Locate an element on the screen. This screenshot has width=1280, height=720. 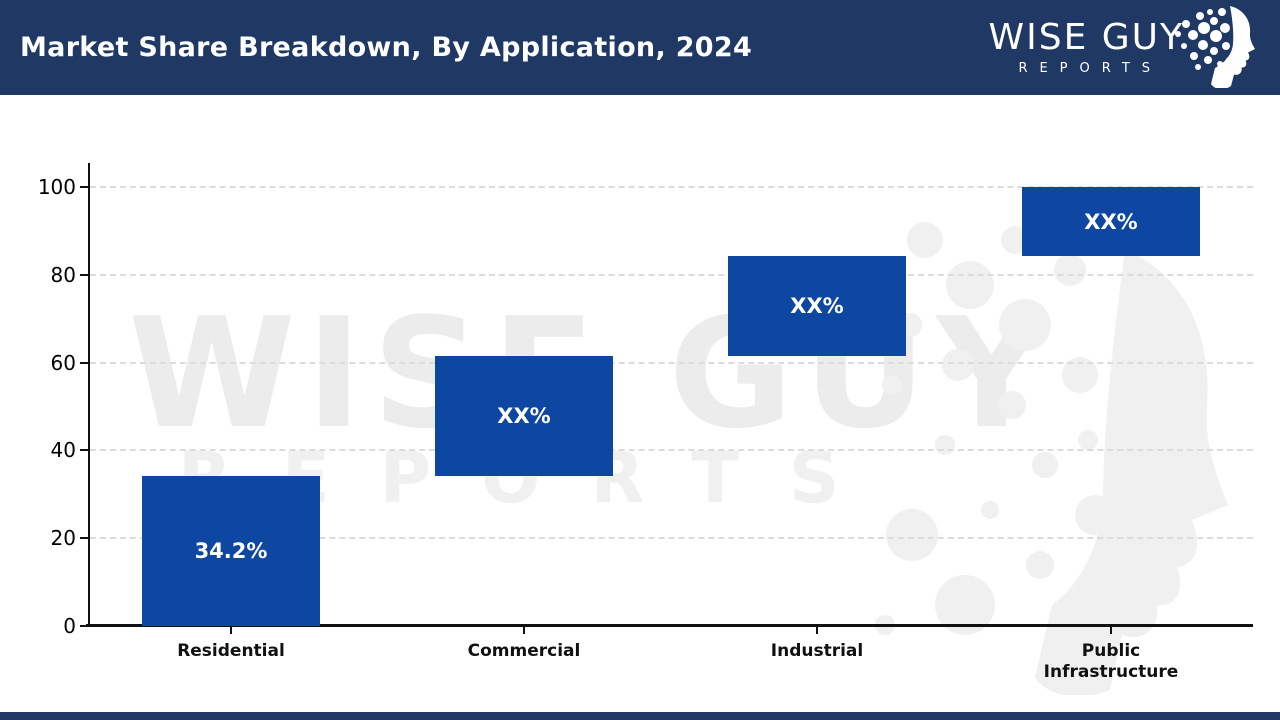
footer-bar is located at coordinates (640, 716).